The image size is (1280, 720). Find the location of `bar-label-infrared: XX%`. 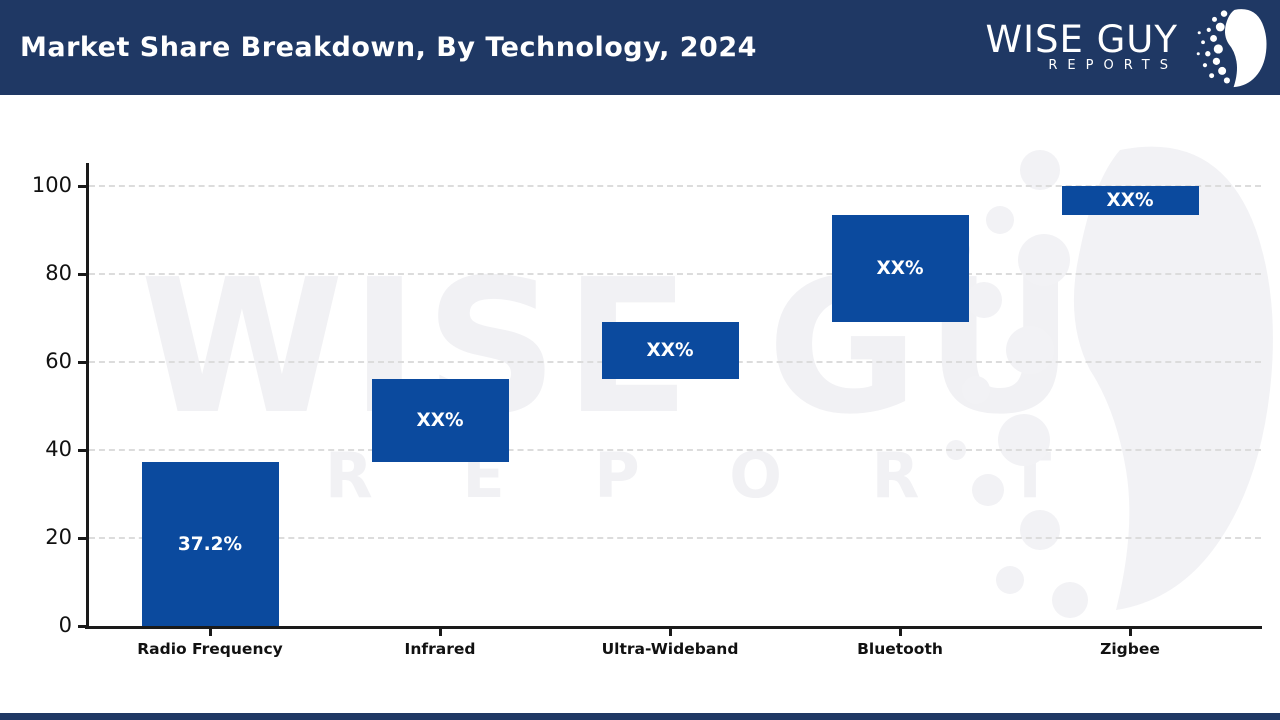

bar-label-infrared: XX% is located at coordinates (440, 421).